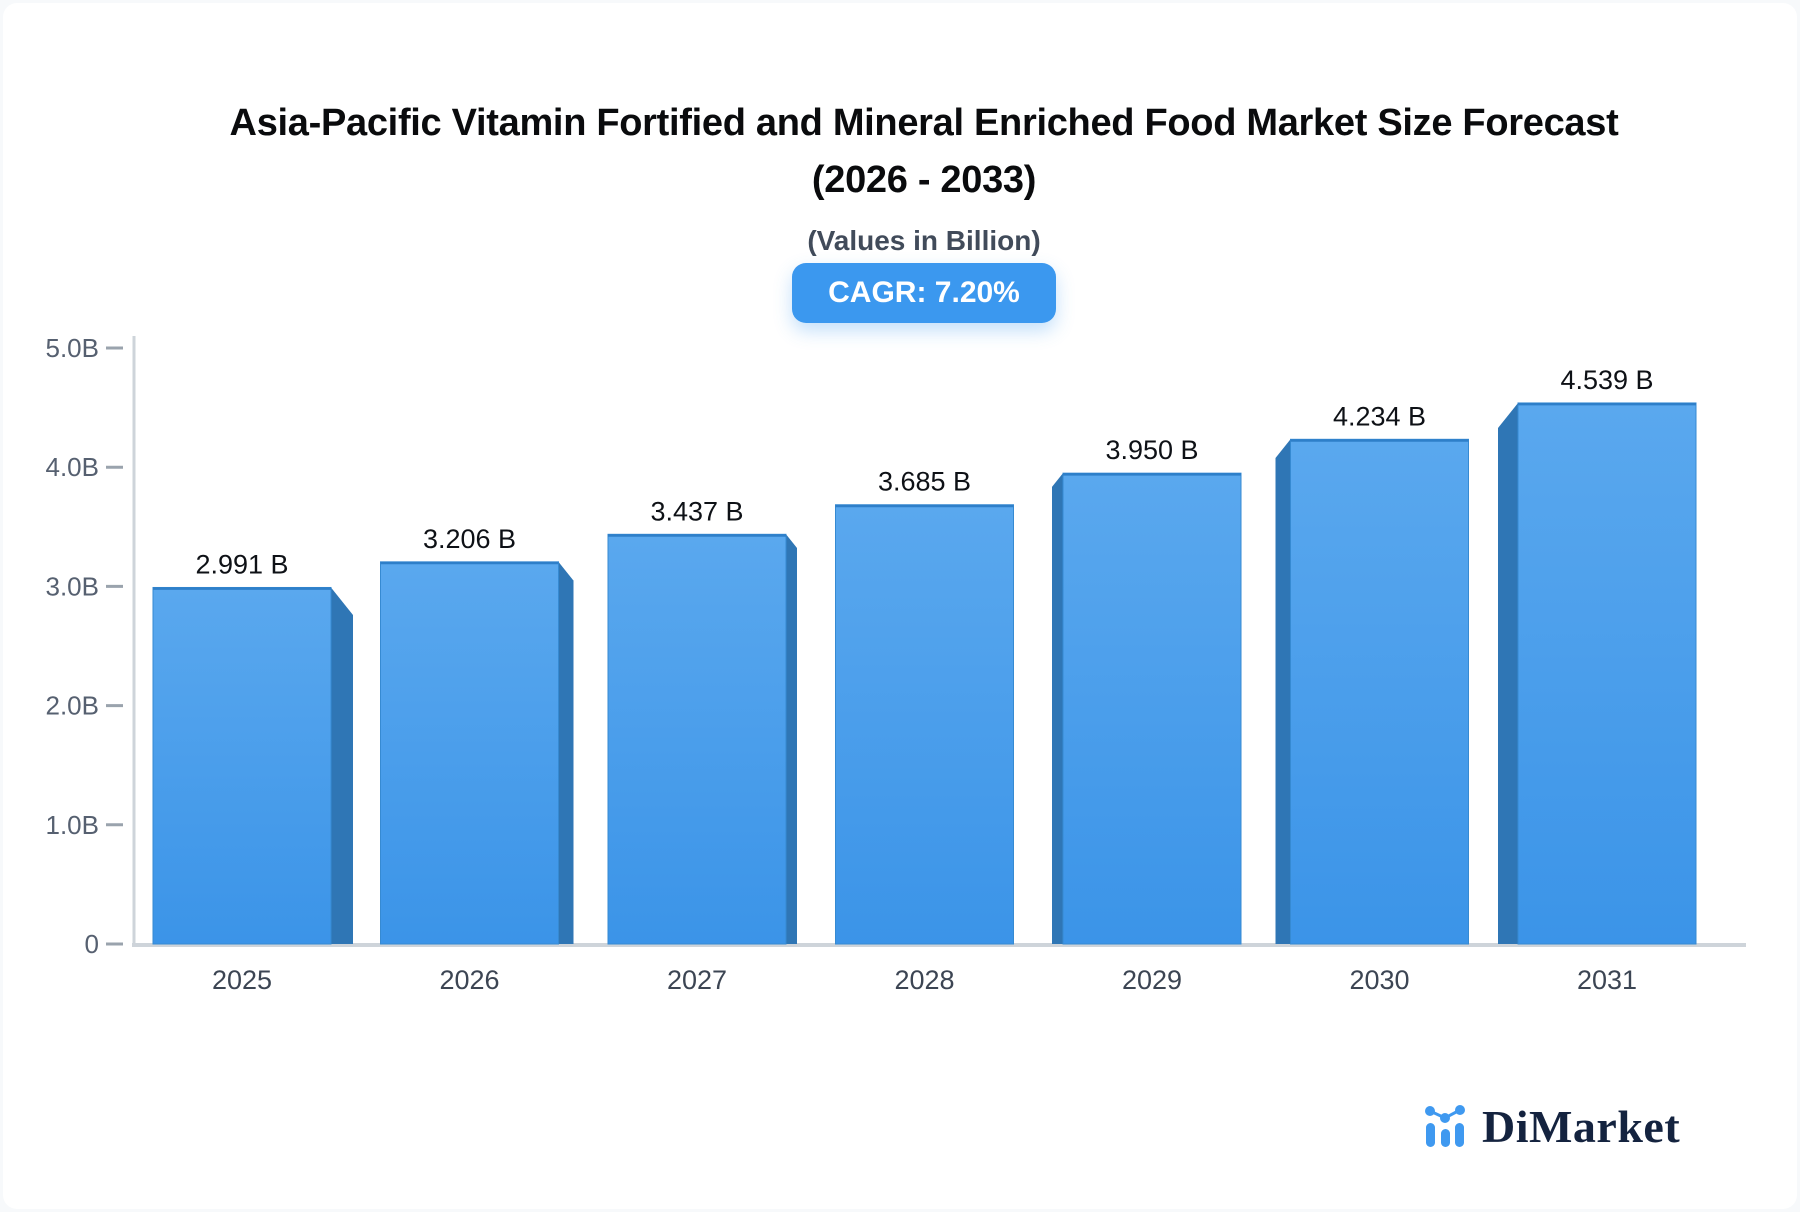 The image size is (1800, 1212). I want to click on dimarket-logo-icon, so click(1445, 1126).